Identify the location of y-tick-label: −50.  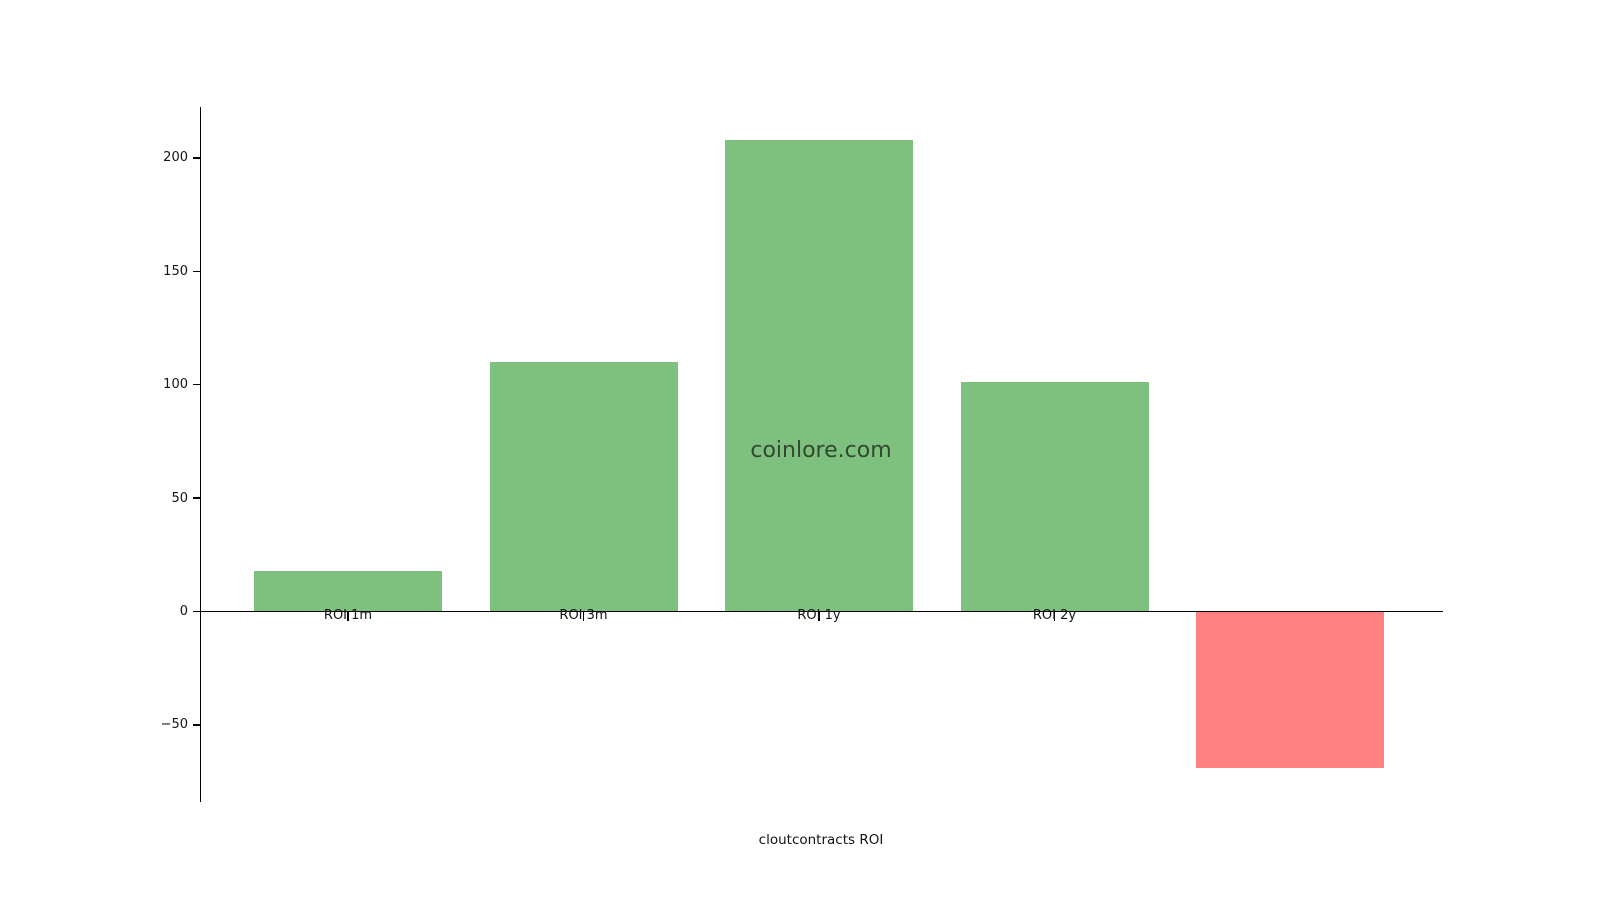
(174, 725).